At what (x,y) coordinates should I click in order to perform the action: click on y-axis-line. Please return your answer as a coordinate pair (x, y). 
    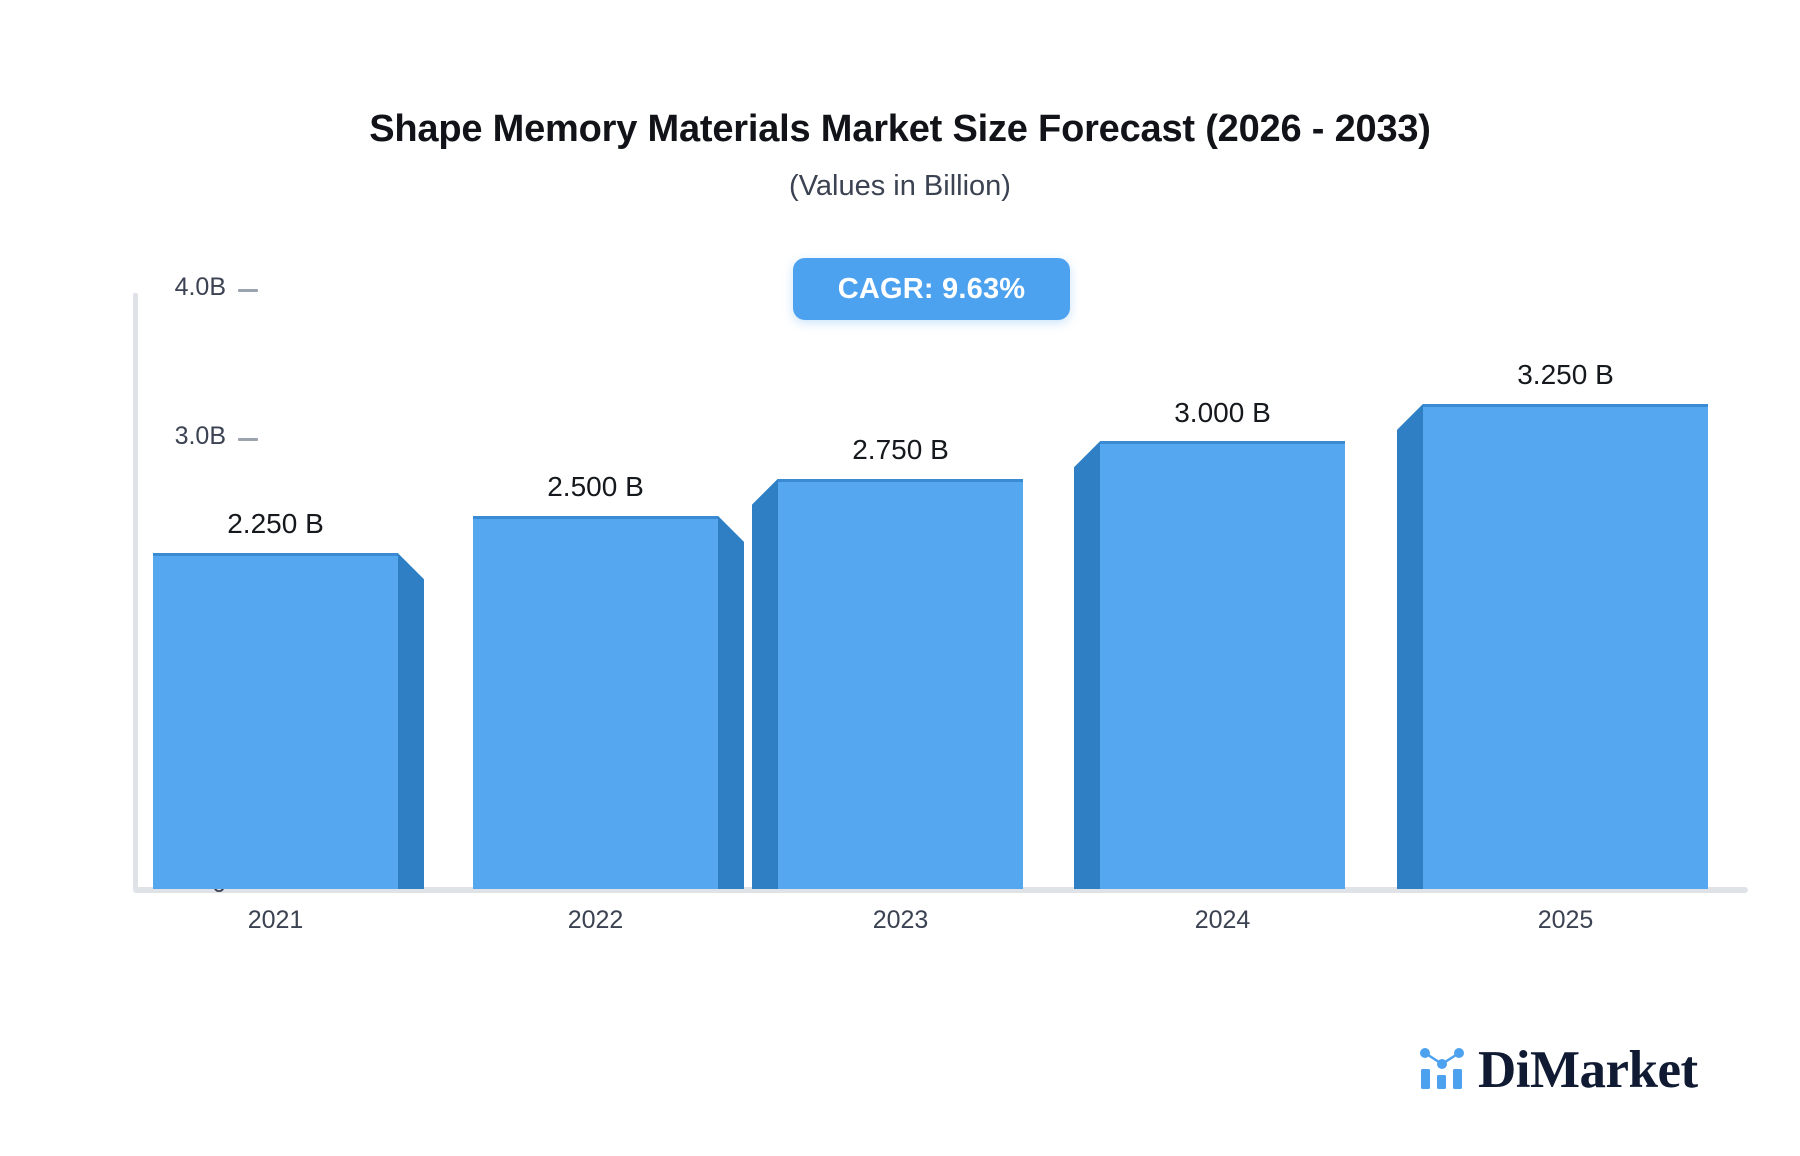
    Looking at the image, I should click on (135, 591).